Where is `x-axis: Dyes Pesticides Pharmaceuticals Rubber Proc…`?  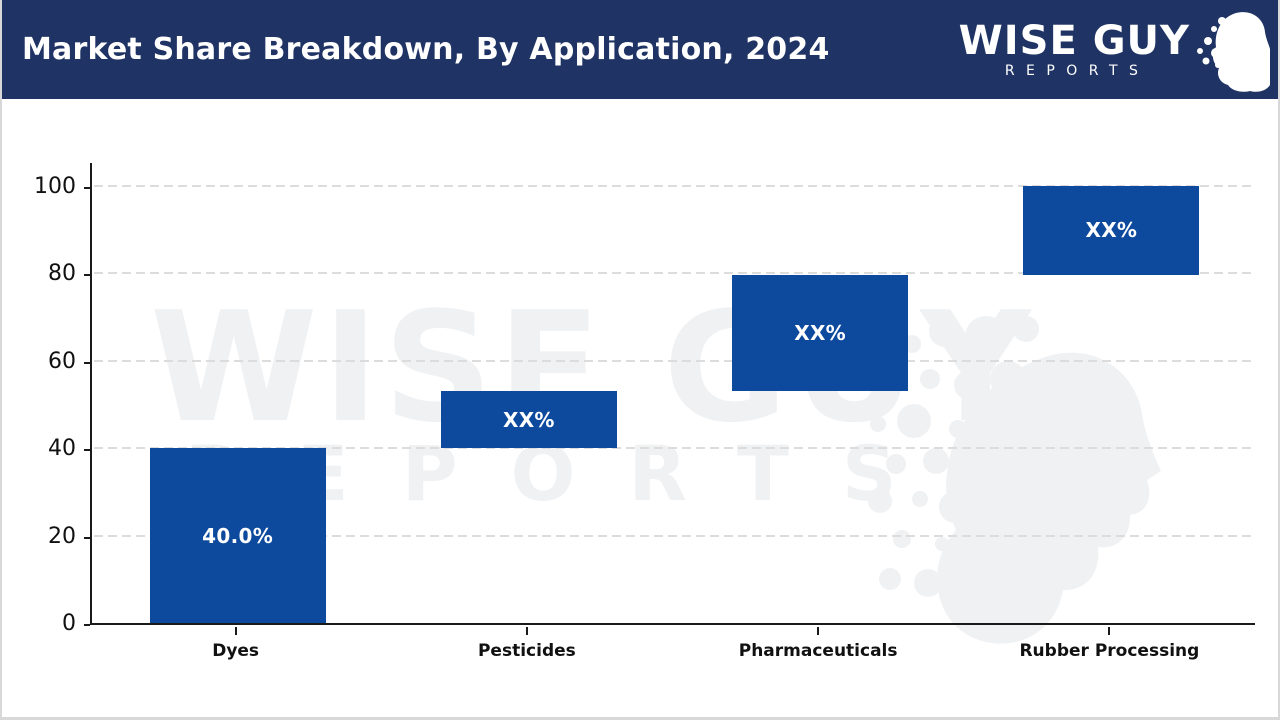 x-axis: Dyes Pesticides Pharmaceuticals Rubber Proc… is located at coordinates (672, 660).